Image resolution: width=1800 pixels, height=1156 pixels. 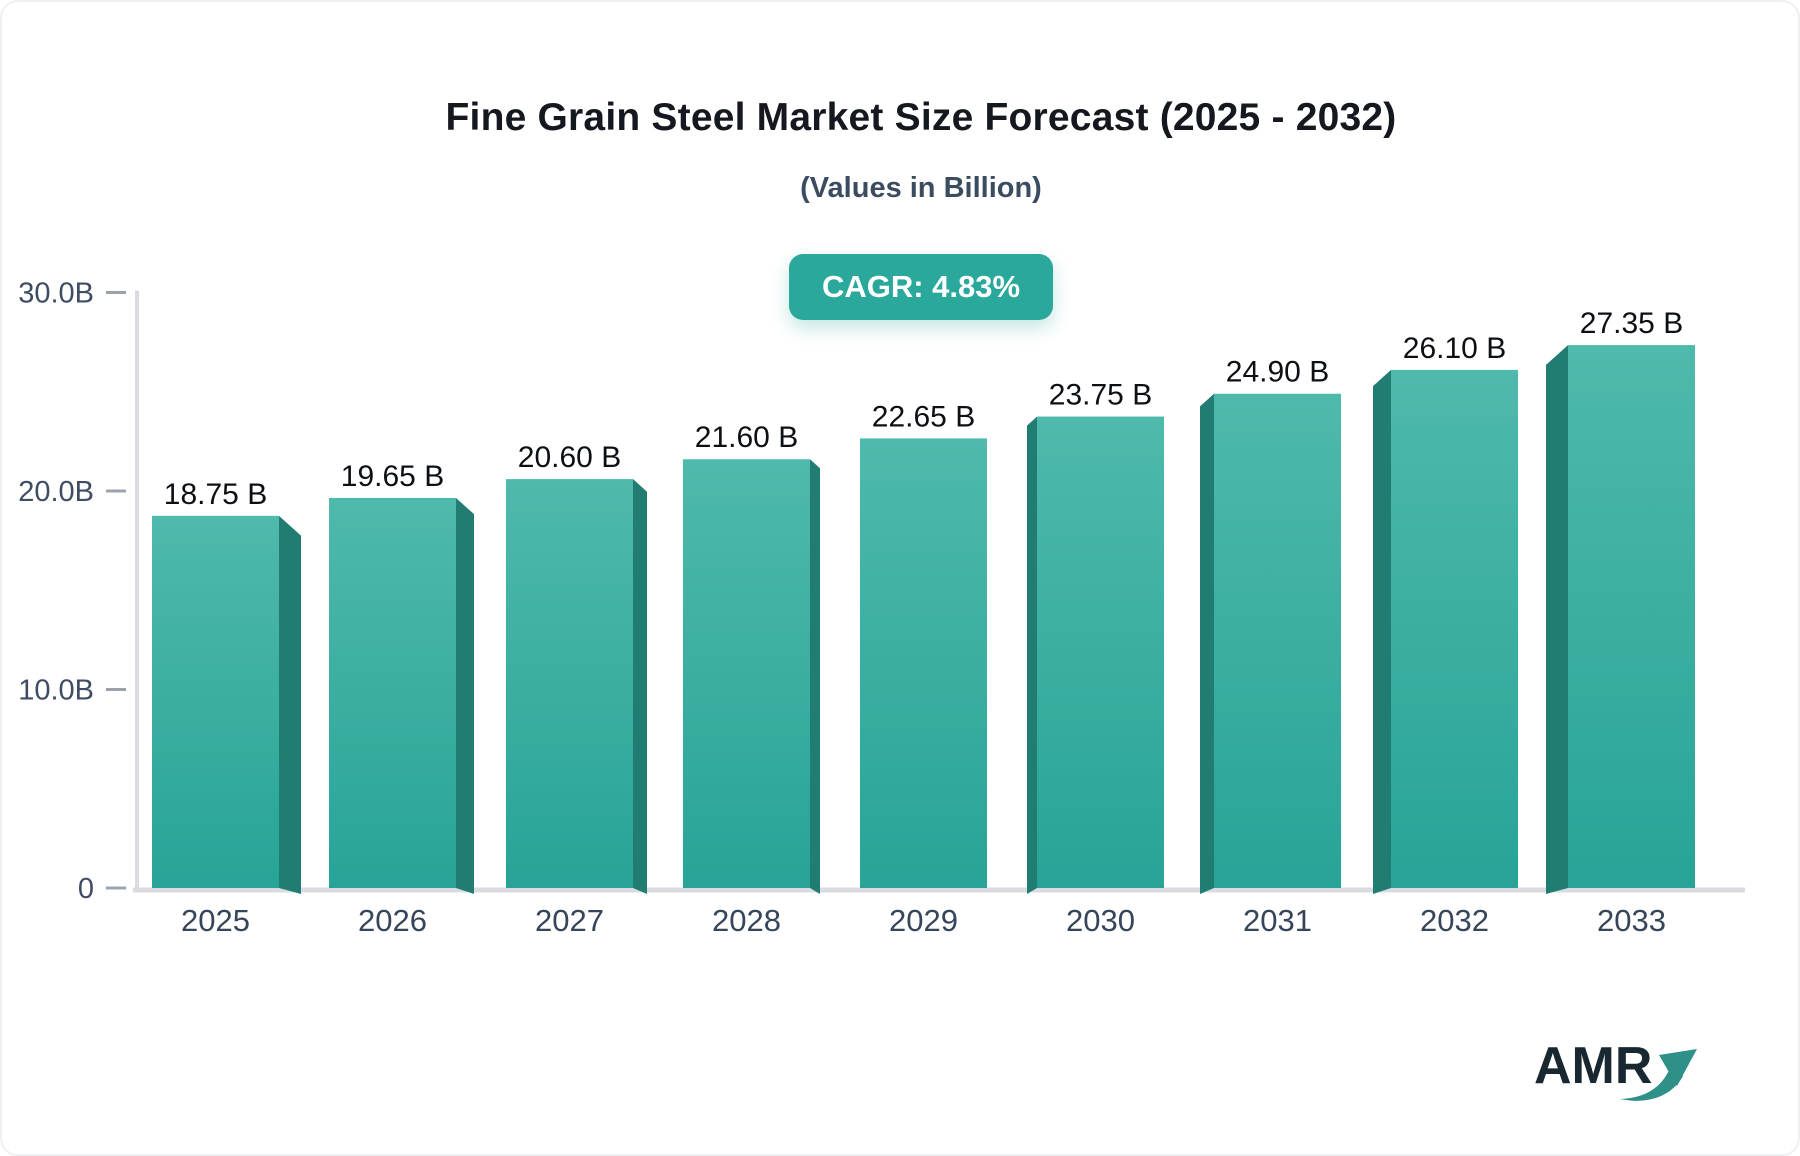 I want to click on bar-value-label: 26.10 B, so click(x=1454, y=348).